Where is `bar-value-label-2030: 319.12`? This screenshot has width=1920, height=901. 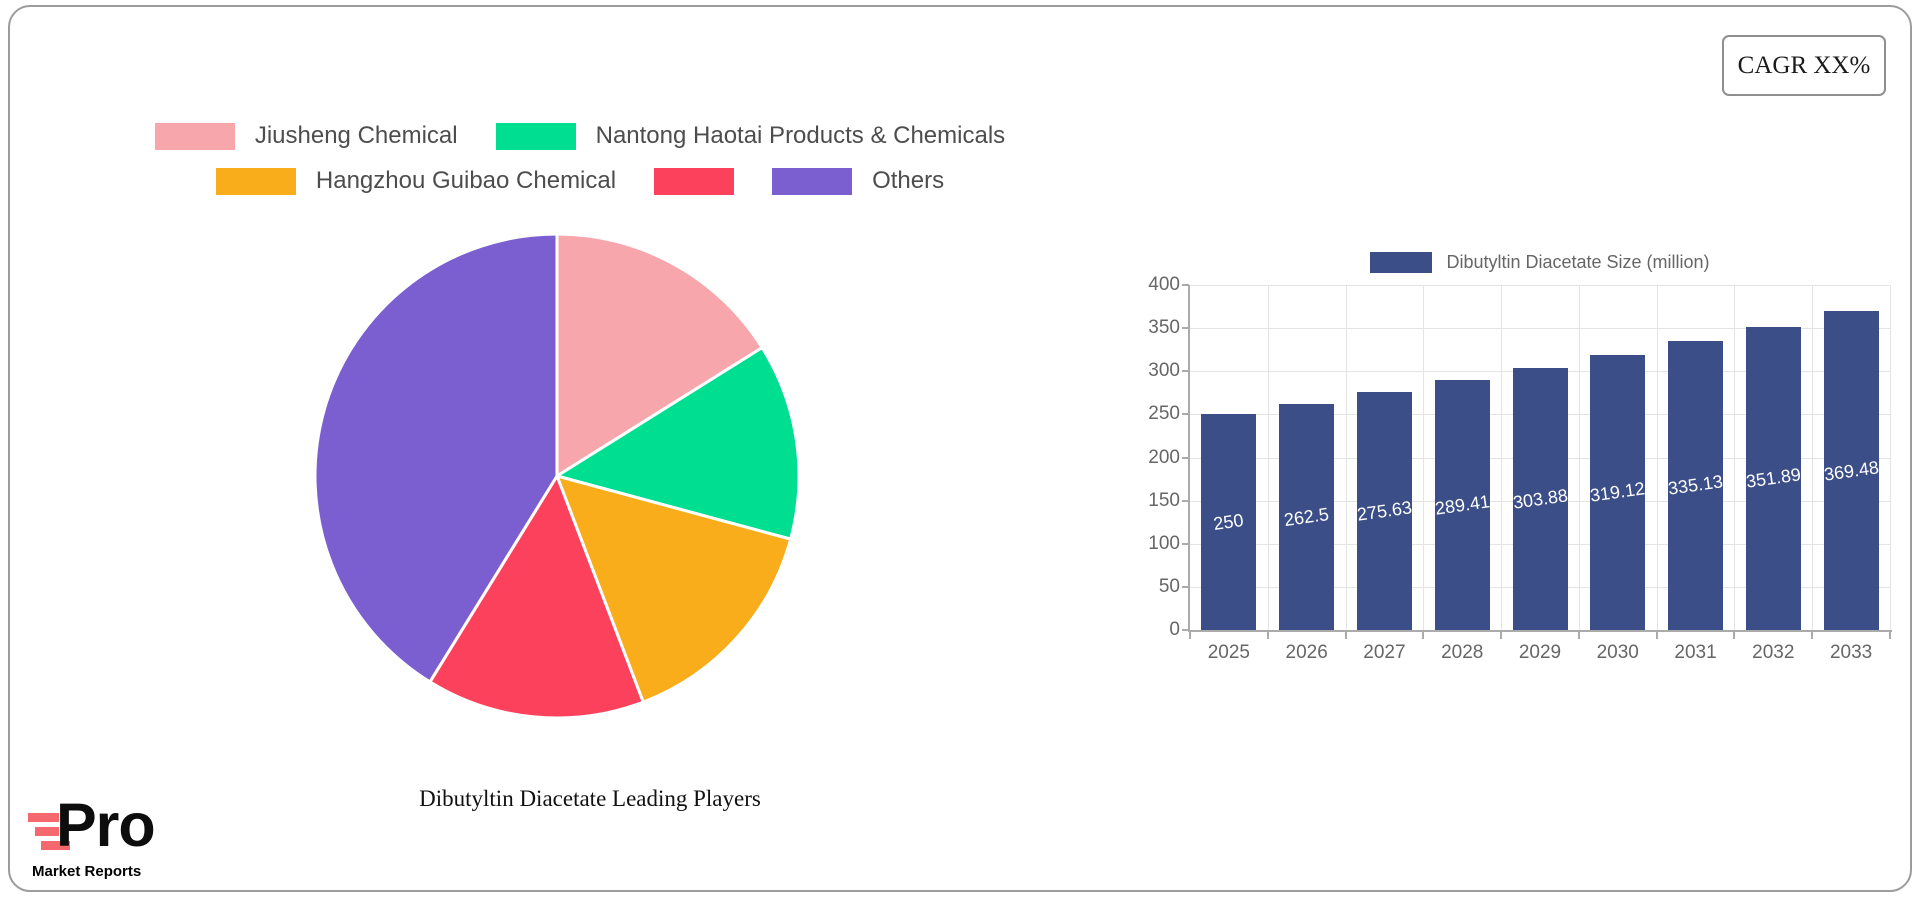
bar-value-label-2030: 319.12 is located at coordinates (1618, 492).